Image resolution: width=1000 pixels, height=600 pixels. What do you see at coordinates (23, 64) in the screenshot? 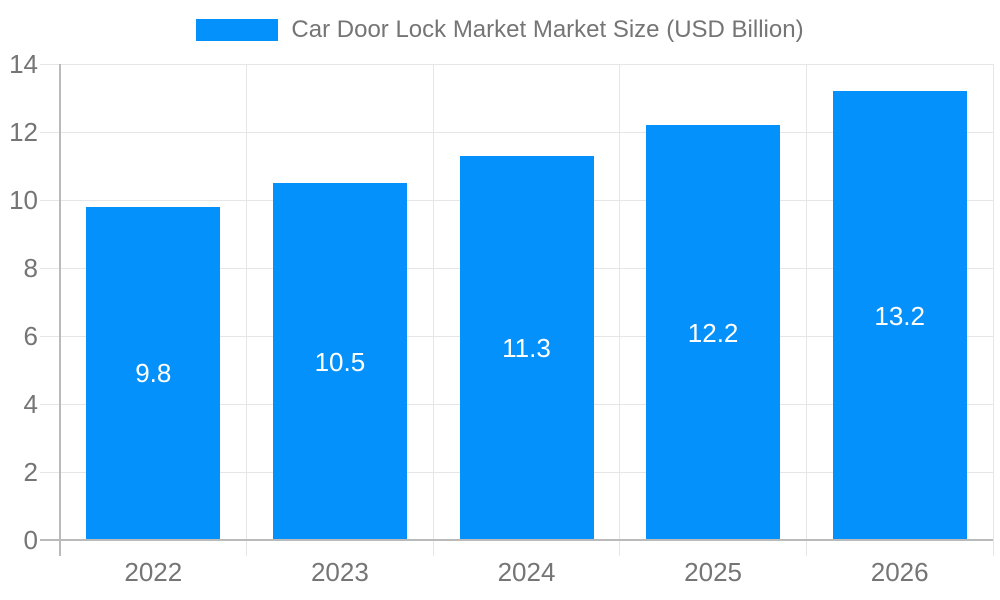
I see `y-tick-label: 14` at bounding box center [23, 64].